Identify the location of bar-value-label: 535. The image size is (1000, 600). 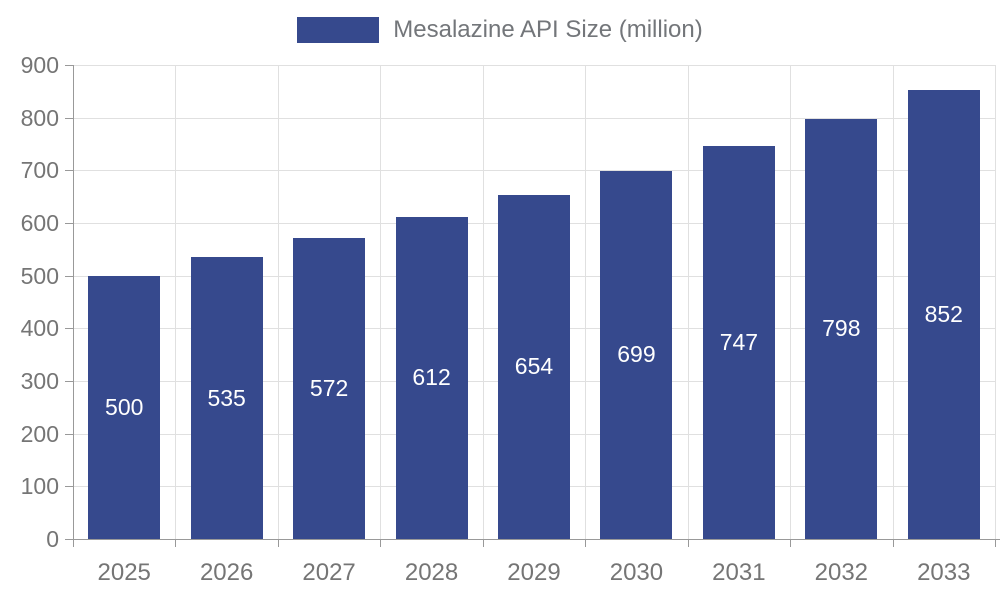
(226, 397).